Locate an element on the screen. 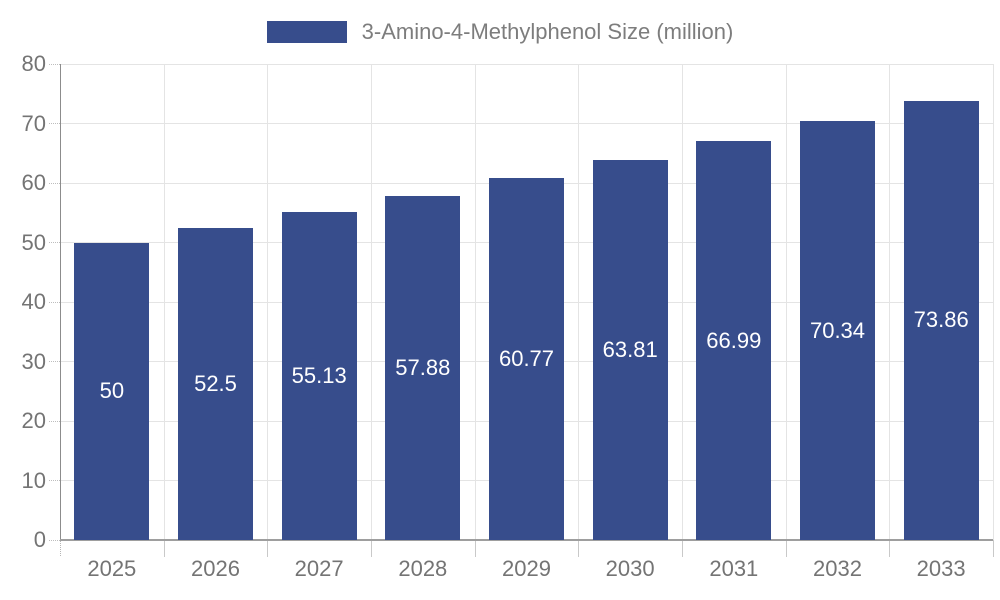  x-tick-label: 2028 is located at coordinates (423, 568).